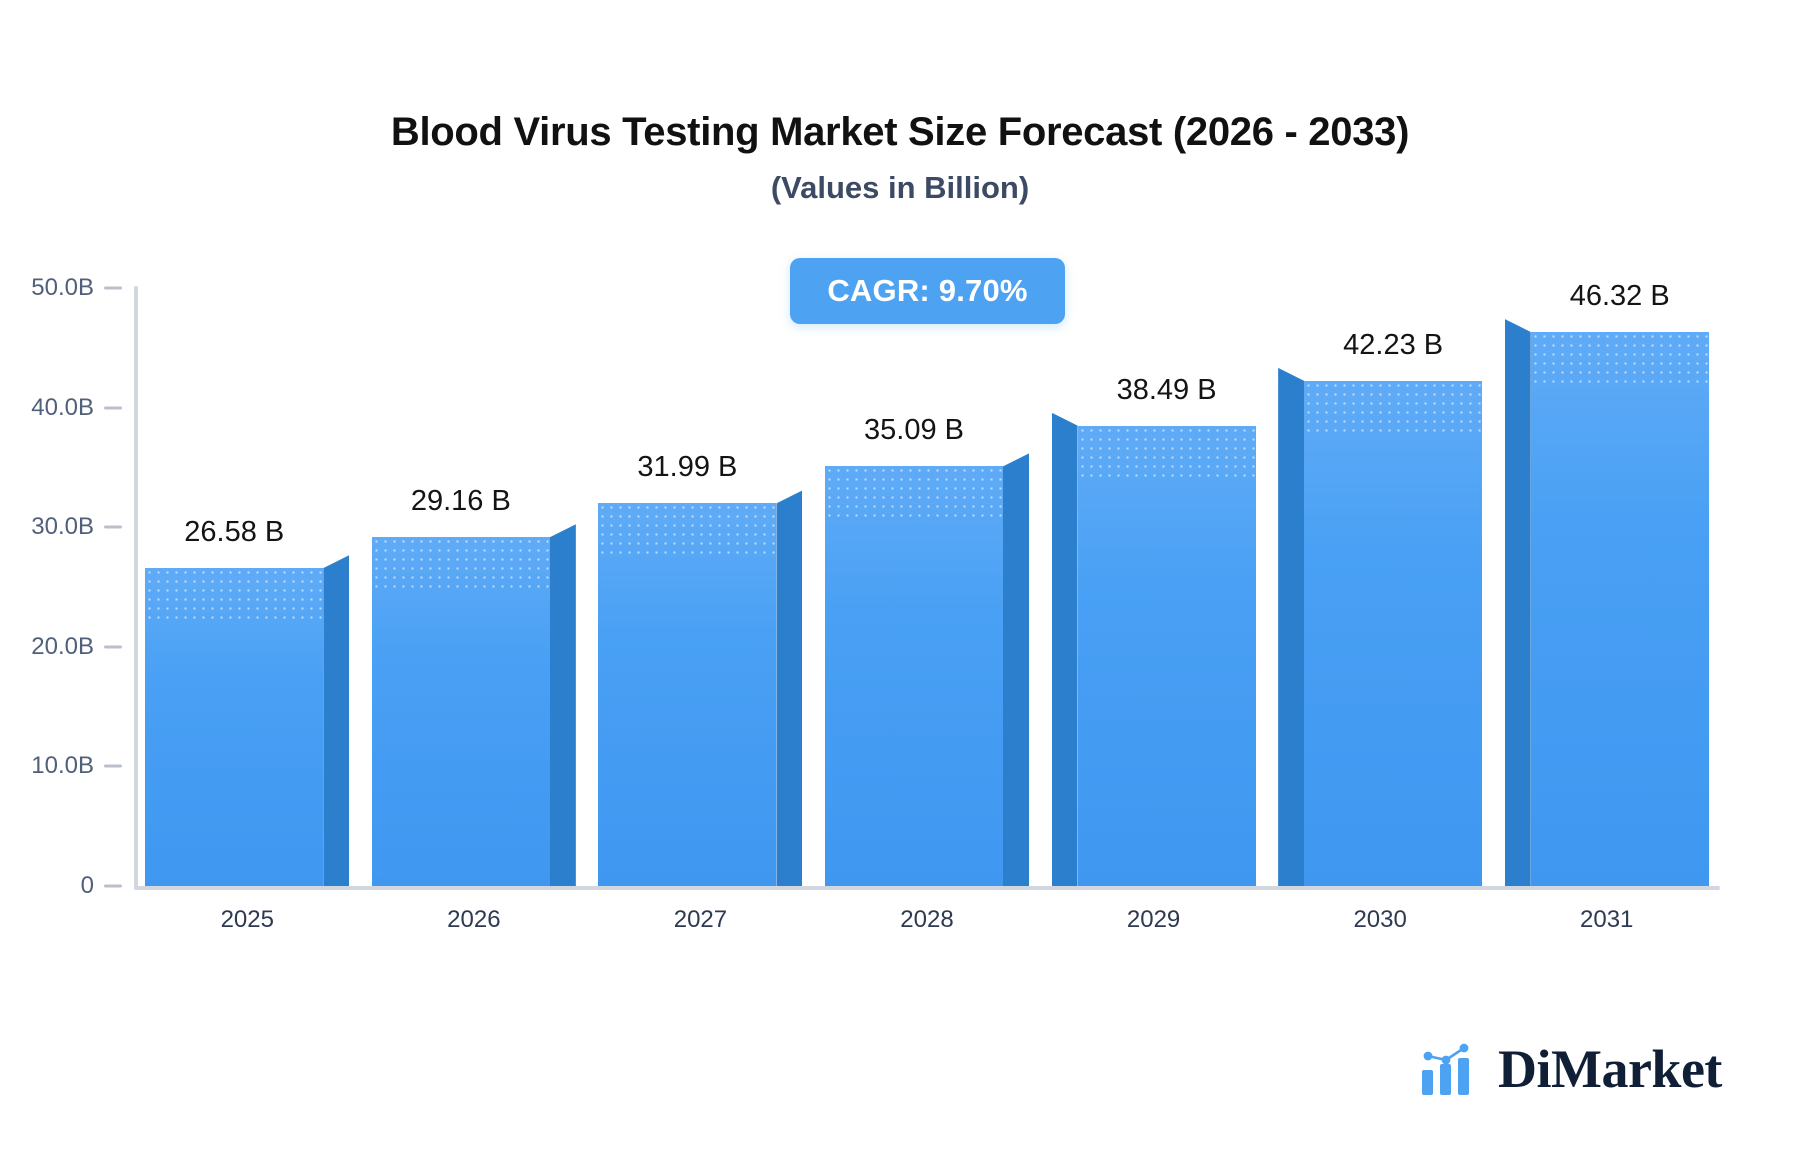  What do you see at coordinates (1153, 919) in the screenshot?
I see `x-axis-label: 2029` at bounding box center [1153, 919].